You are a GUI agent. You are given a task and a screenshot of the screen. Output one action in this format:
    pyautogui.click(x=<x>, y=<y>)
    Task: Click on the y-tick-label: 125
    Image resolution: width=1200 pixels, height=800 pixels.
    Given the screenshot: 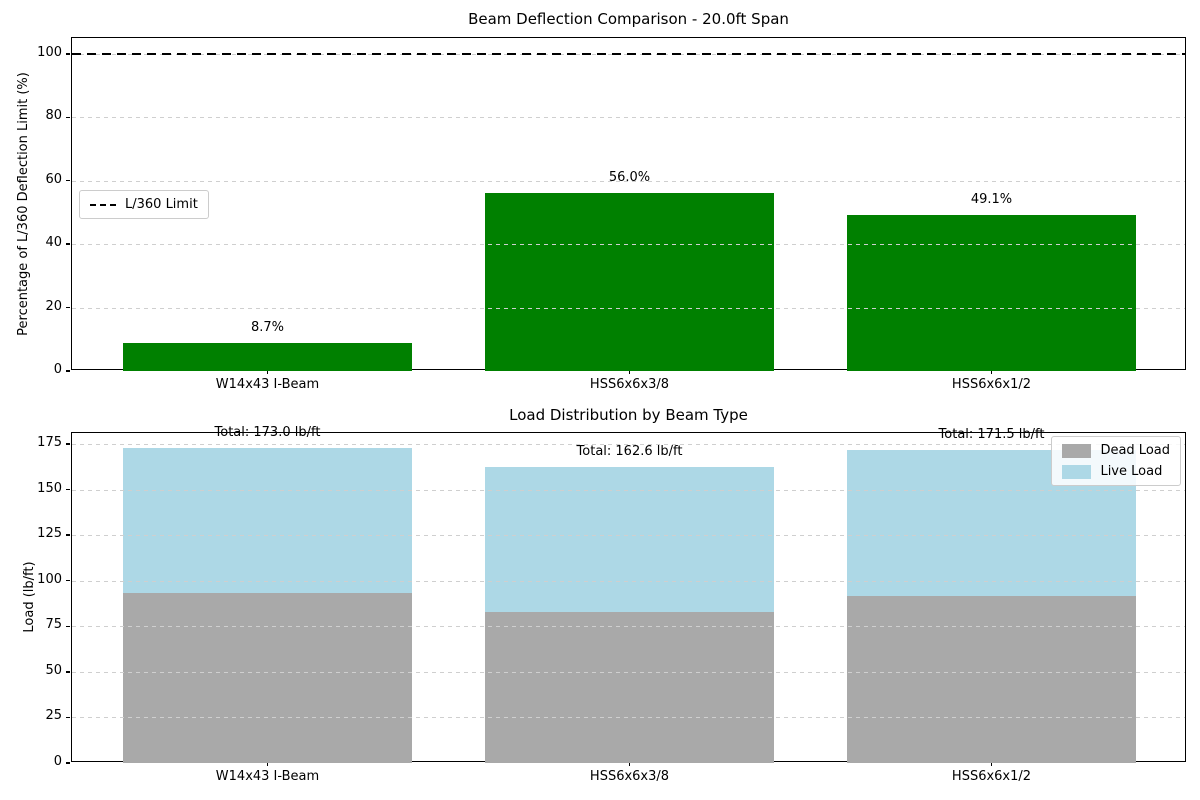 What is the action you would take?
    pyautogui.click(x=49, y=534)
    